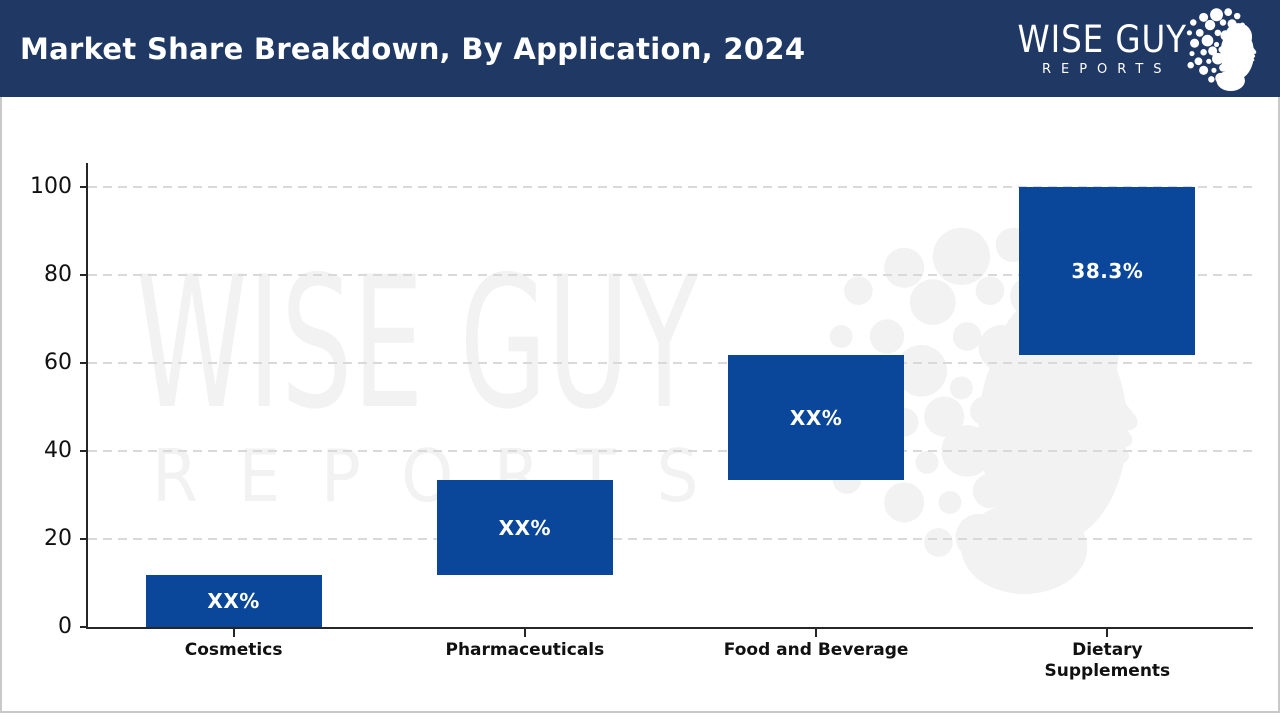 Image resolution: width=1280 pixels, height=720 pixels. What do you see at coordinates (87, 396) in the screenshot?
I see `y-axis-line` at bounding box center [87, 396].